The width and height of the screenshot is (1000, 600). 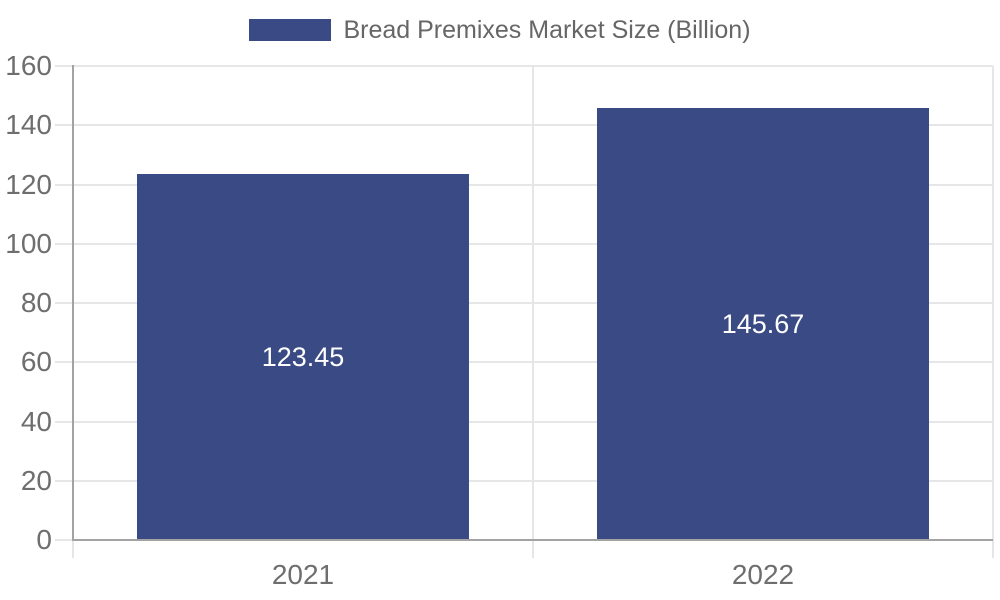 What do you see at coordinates (28, 243) in the screenshot?
I see `y-tick-label: 100` at bounding box center [28, 243].